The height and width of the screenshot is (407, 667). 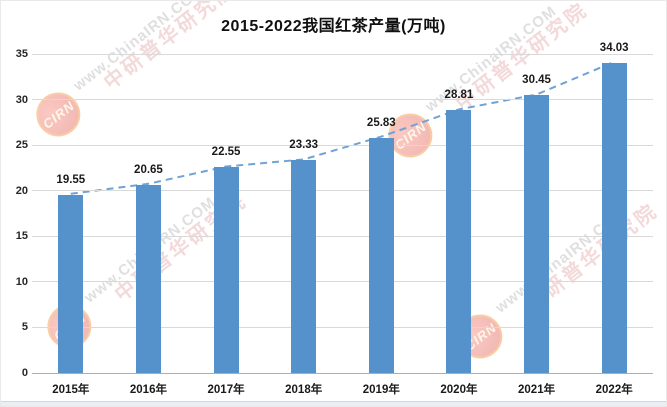 What do you see at coordinates (381, 390) in the screenshot?
I see `x-tick-label: 2019年` at bounding box center [381, 390].